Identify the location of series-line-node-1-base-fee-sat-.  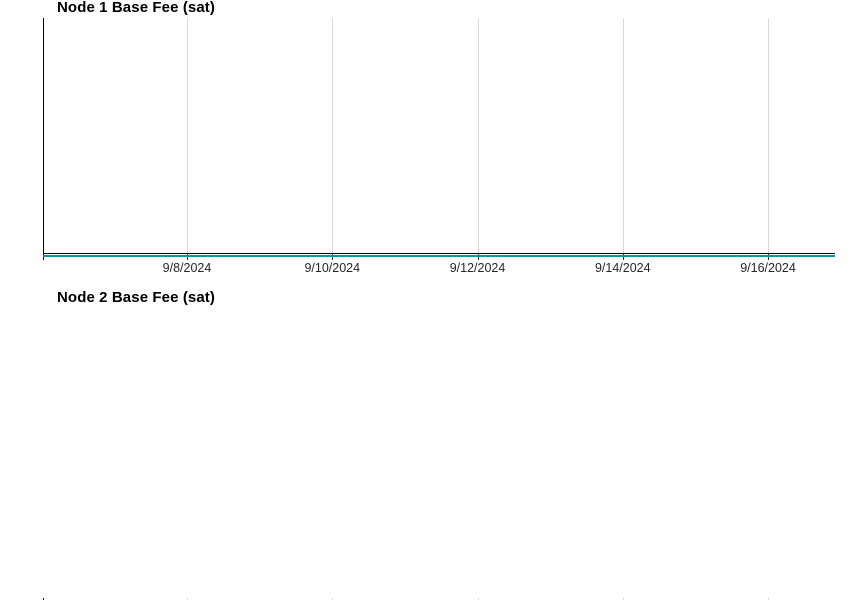
(439, 256).